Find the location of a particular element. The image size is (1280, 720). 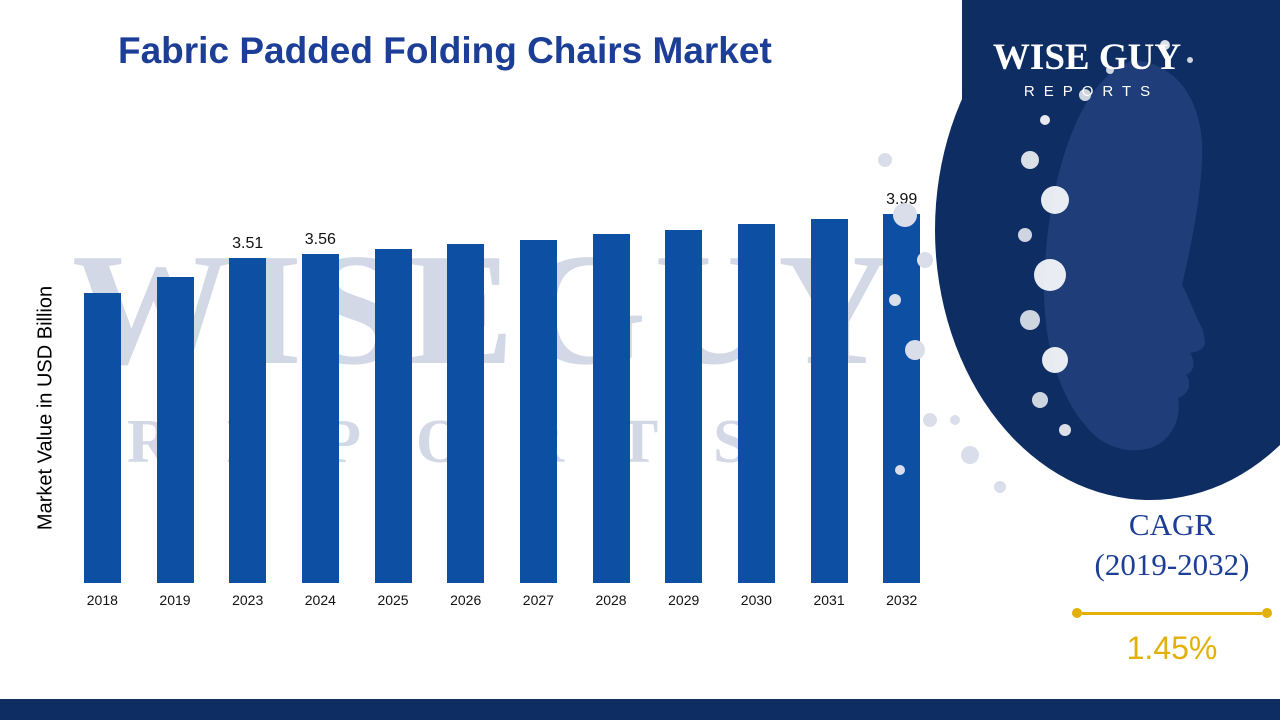

bar-value-label: 3.99 is located at coordinates (902, 199).